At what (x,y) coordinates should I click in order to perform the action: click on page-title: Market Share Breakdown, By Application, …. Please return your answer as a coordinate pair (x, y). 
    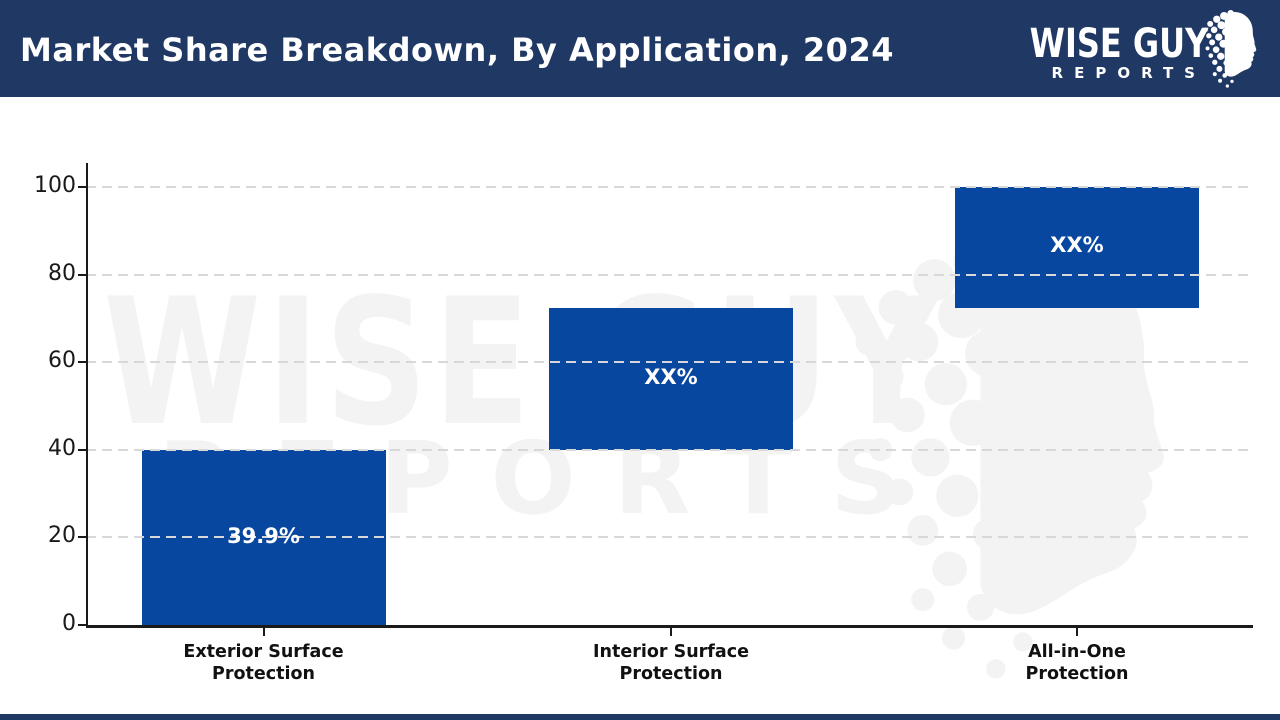
    Looking at the image, I should click on (457, 50).